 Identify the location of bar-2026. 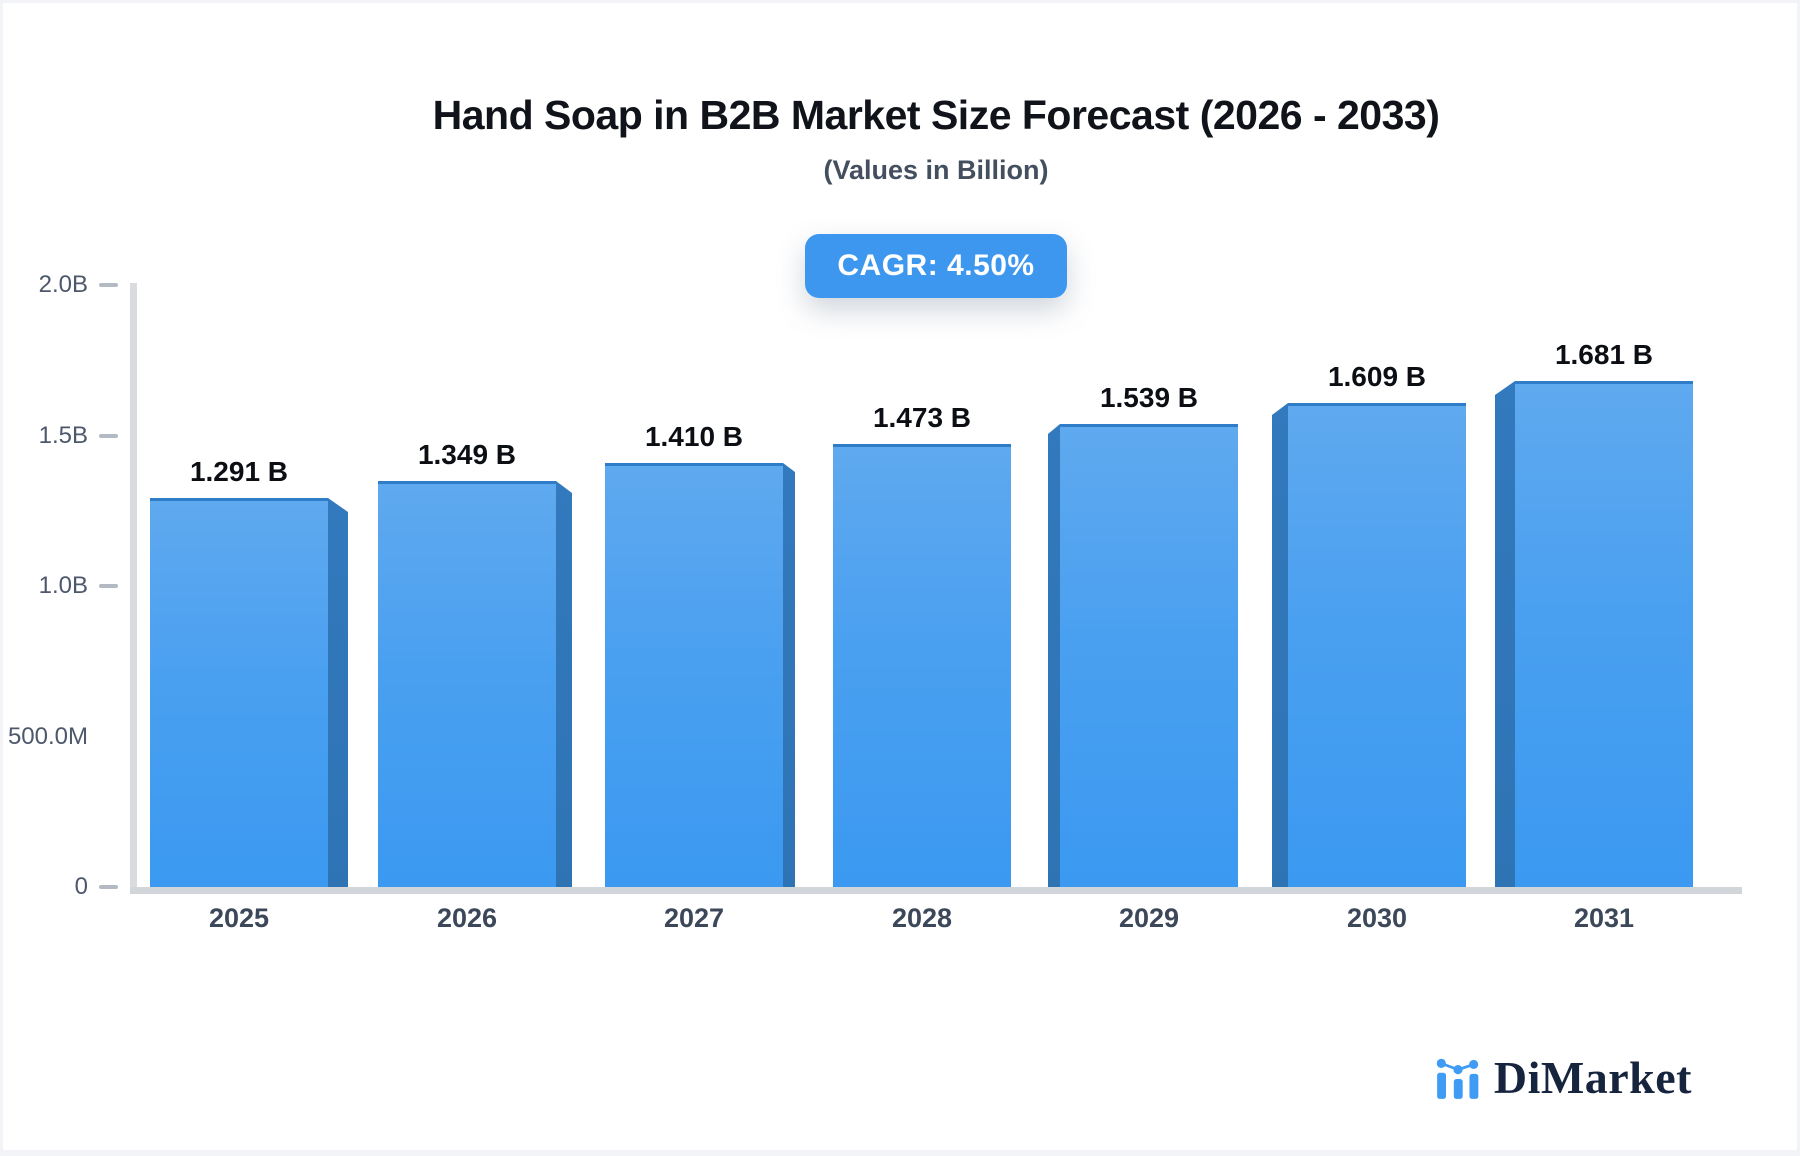
(467, 684).